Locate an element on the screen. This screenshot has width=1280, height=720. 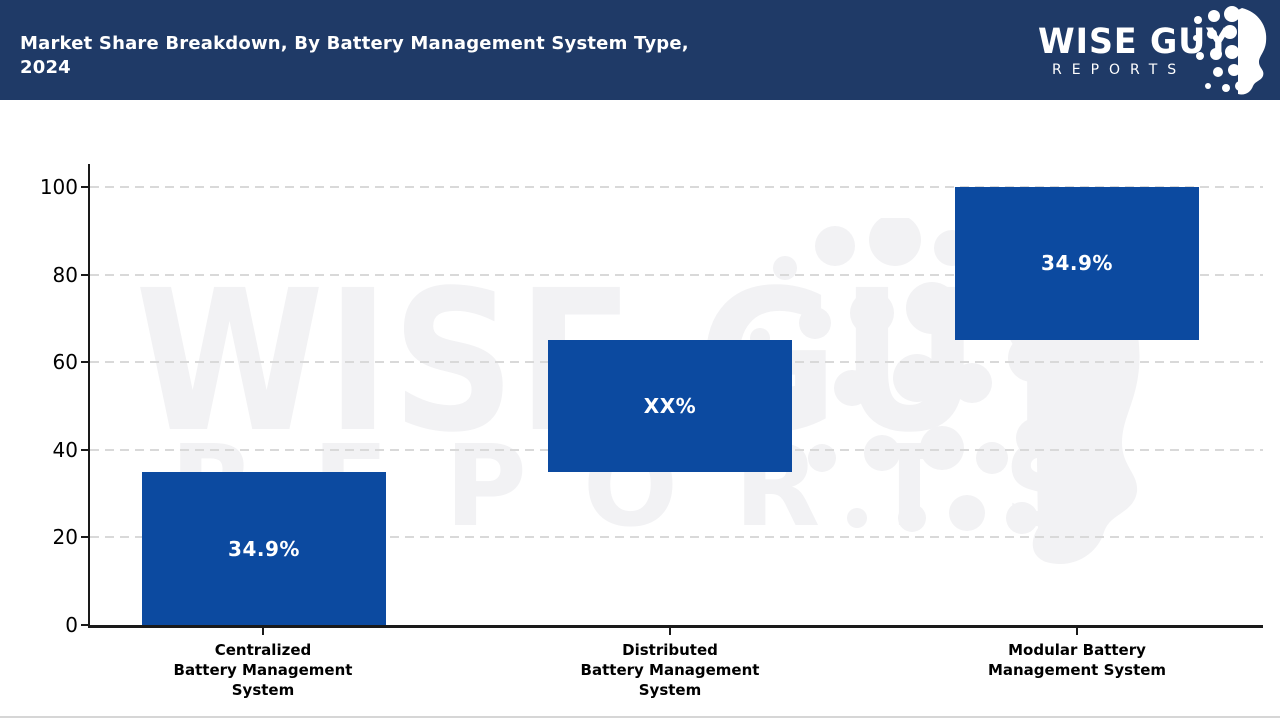
x-category-label: Distributed Battery Management System is located at coordinates (670, 670).